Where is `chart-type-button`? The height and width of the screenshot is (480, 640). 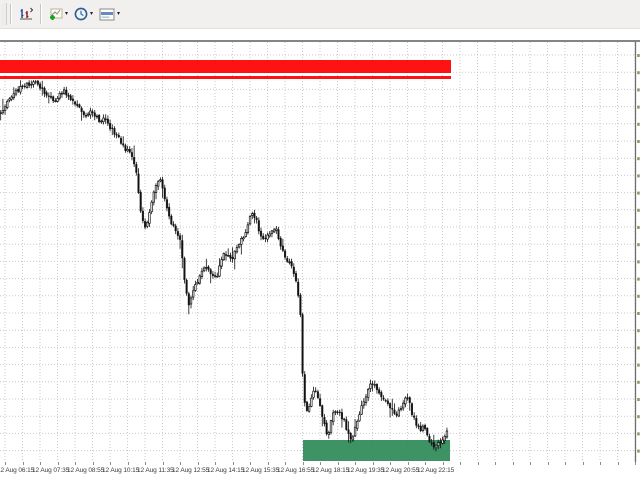 chart-type-button is located at coordinates (26, 14).